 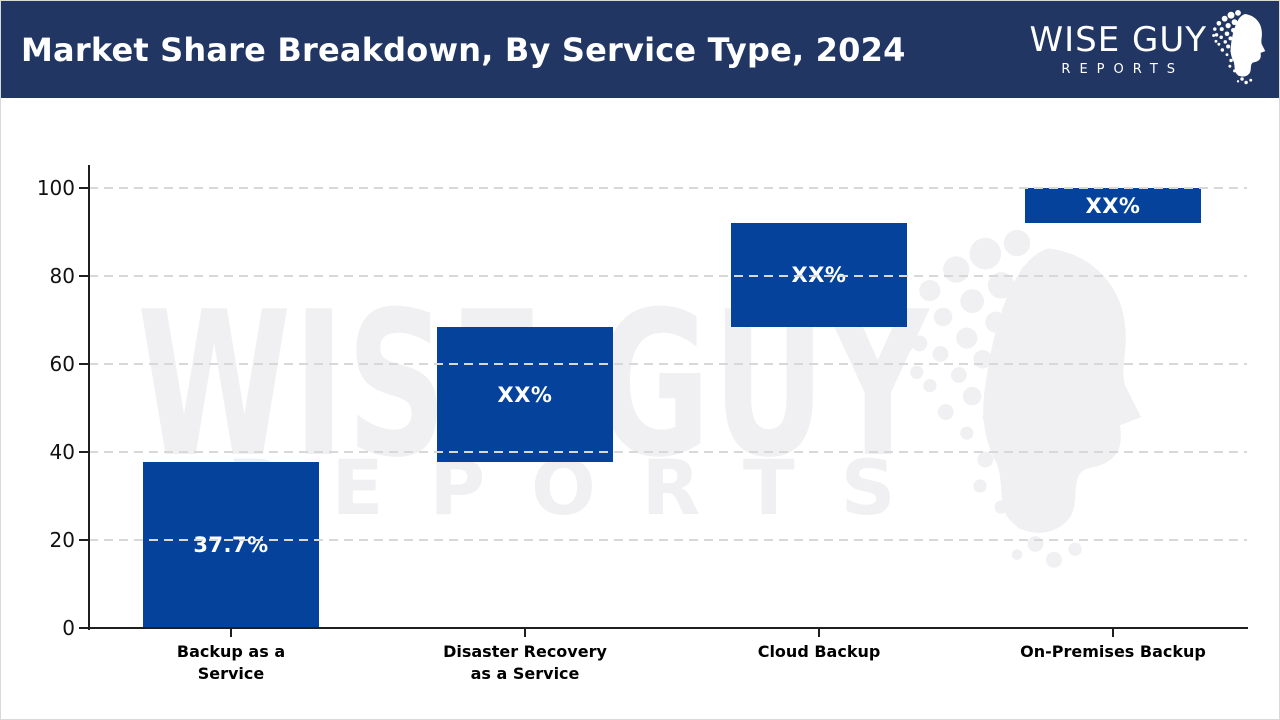 What do you see at coordinates (62, 276) in the screenshot?
I see `y-tick-label: 80` at bounding box center [62, 276].